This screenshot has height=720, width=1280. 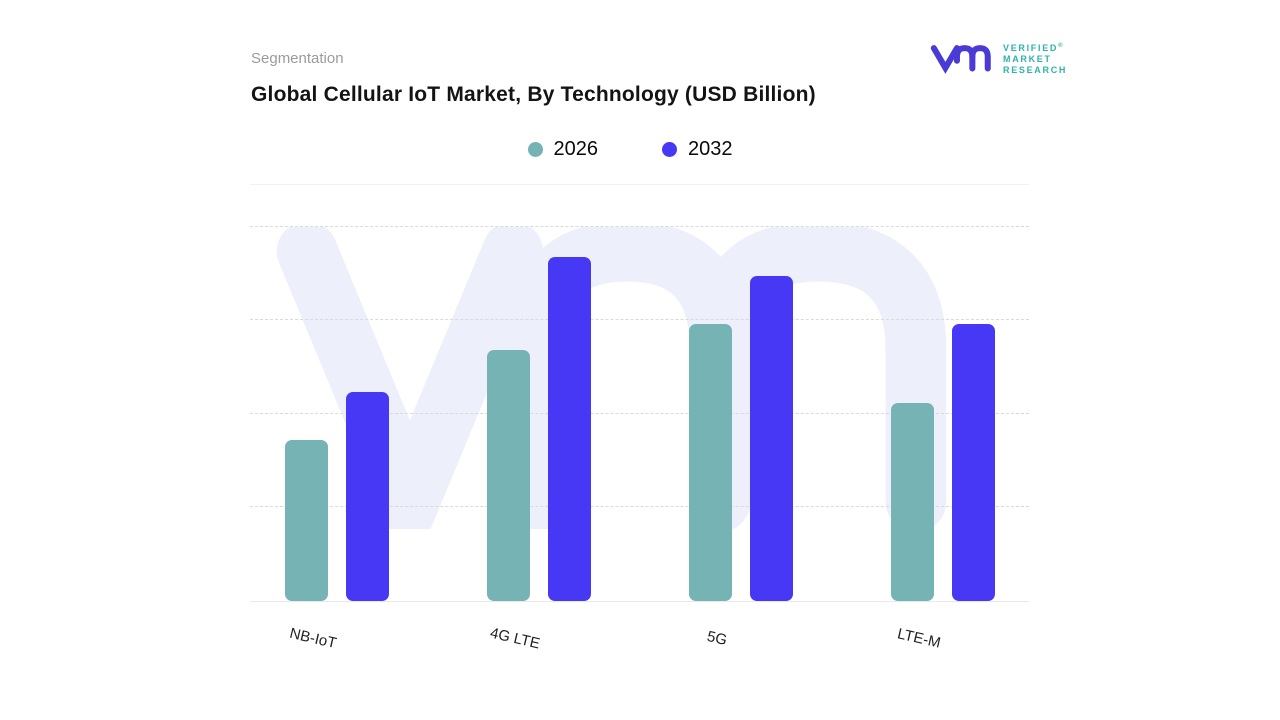 I want to click on bar-2032-5g, so click(x=771, y=438).